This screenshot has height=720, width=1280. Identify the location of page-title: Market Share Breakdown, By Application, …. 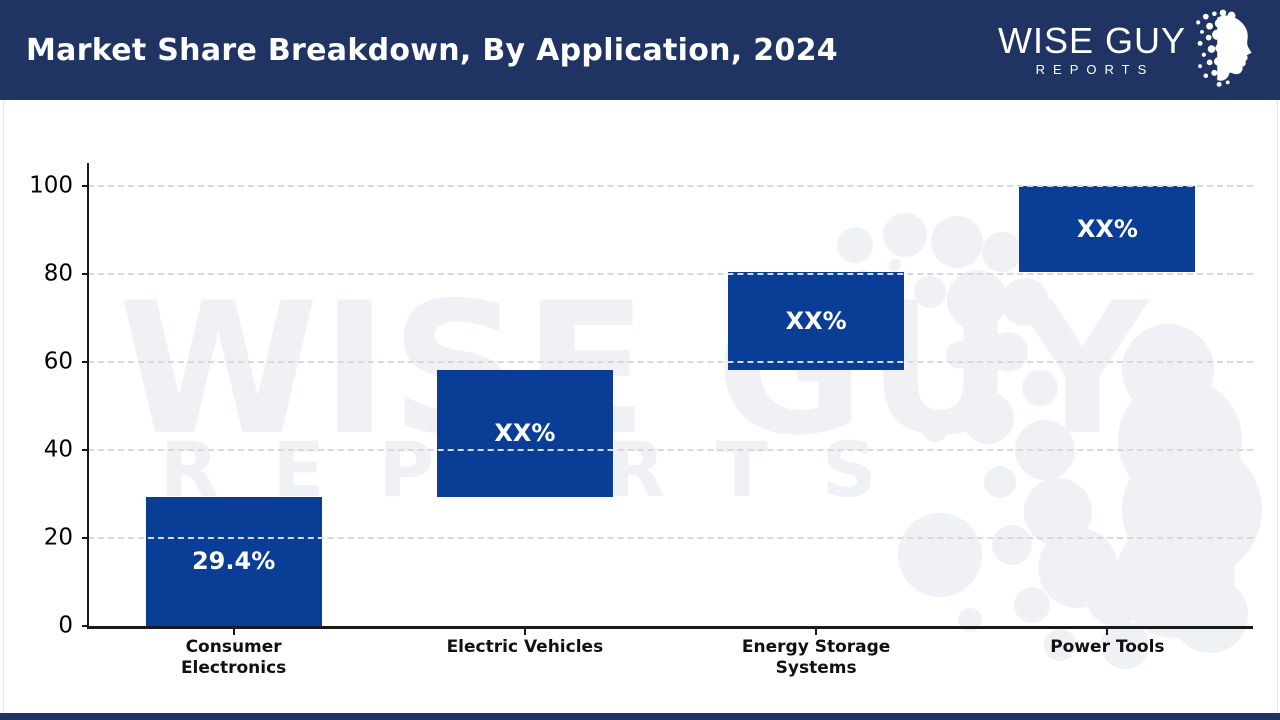
(432, 50).